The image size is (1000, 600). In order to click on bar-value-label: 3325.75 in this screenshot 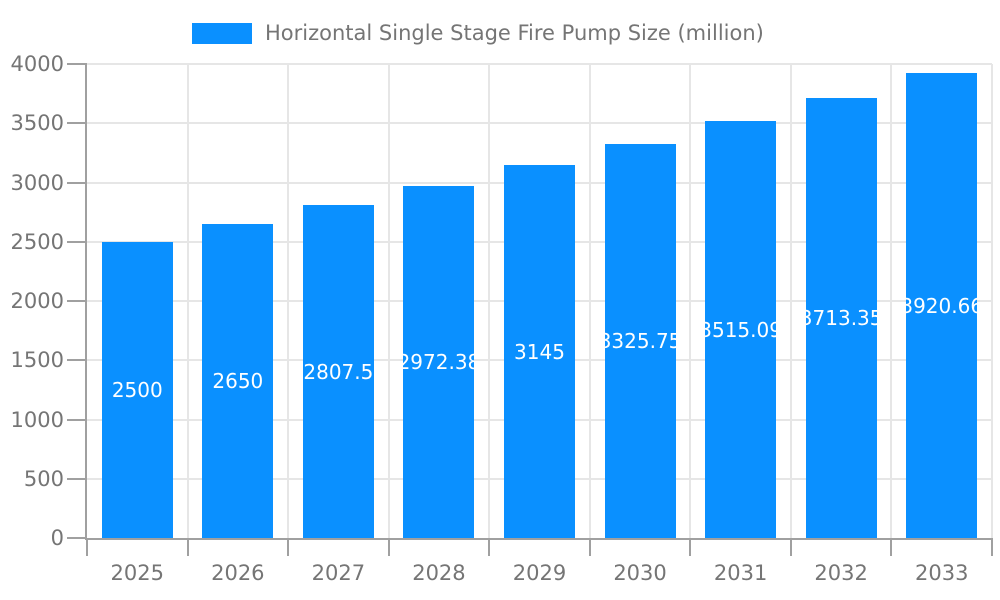, I will do `click(640, 340)`.